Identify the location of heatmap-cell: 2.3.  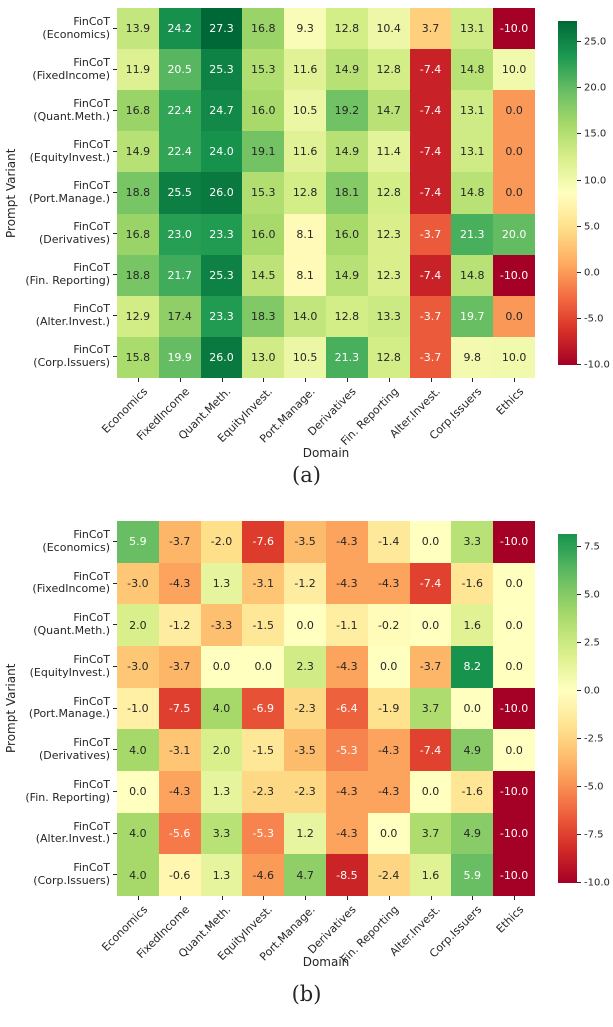
(305, 667).